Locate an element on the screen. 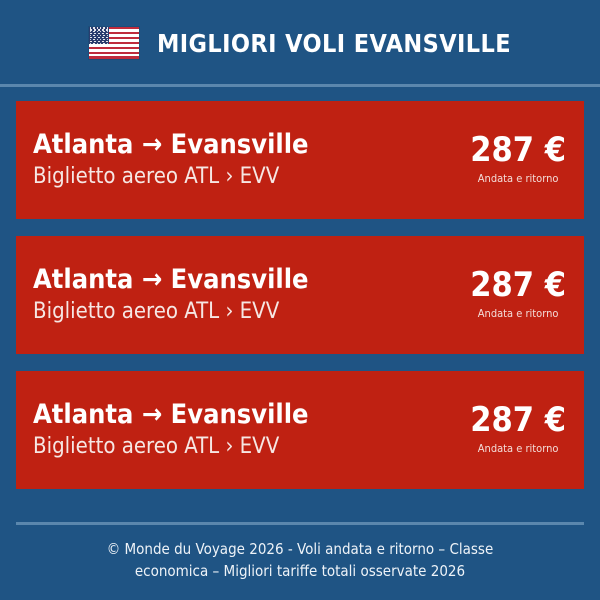 The image size is (600, 600). flag-stripes is located at coordinates (113, 43).